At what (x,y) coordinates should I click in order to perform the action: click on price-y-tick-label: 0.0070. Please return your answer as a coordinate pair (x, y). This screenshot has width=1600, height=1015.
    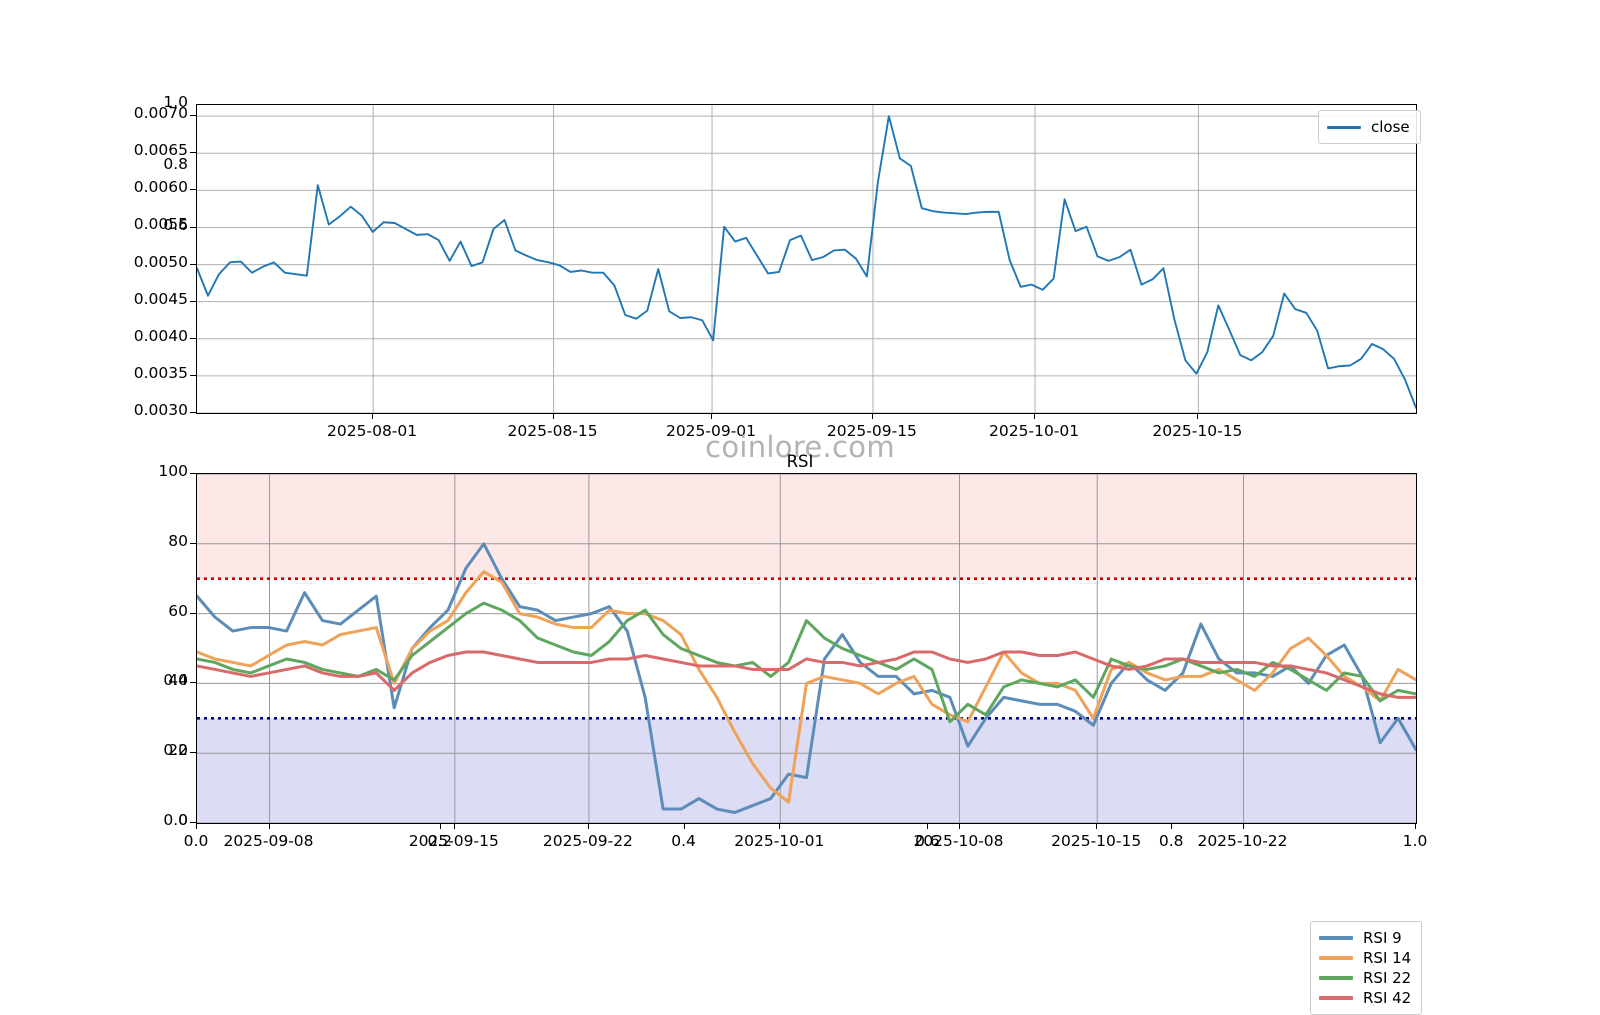
    Looking at the image, I should click on (160, 113).